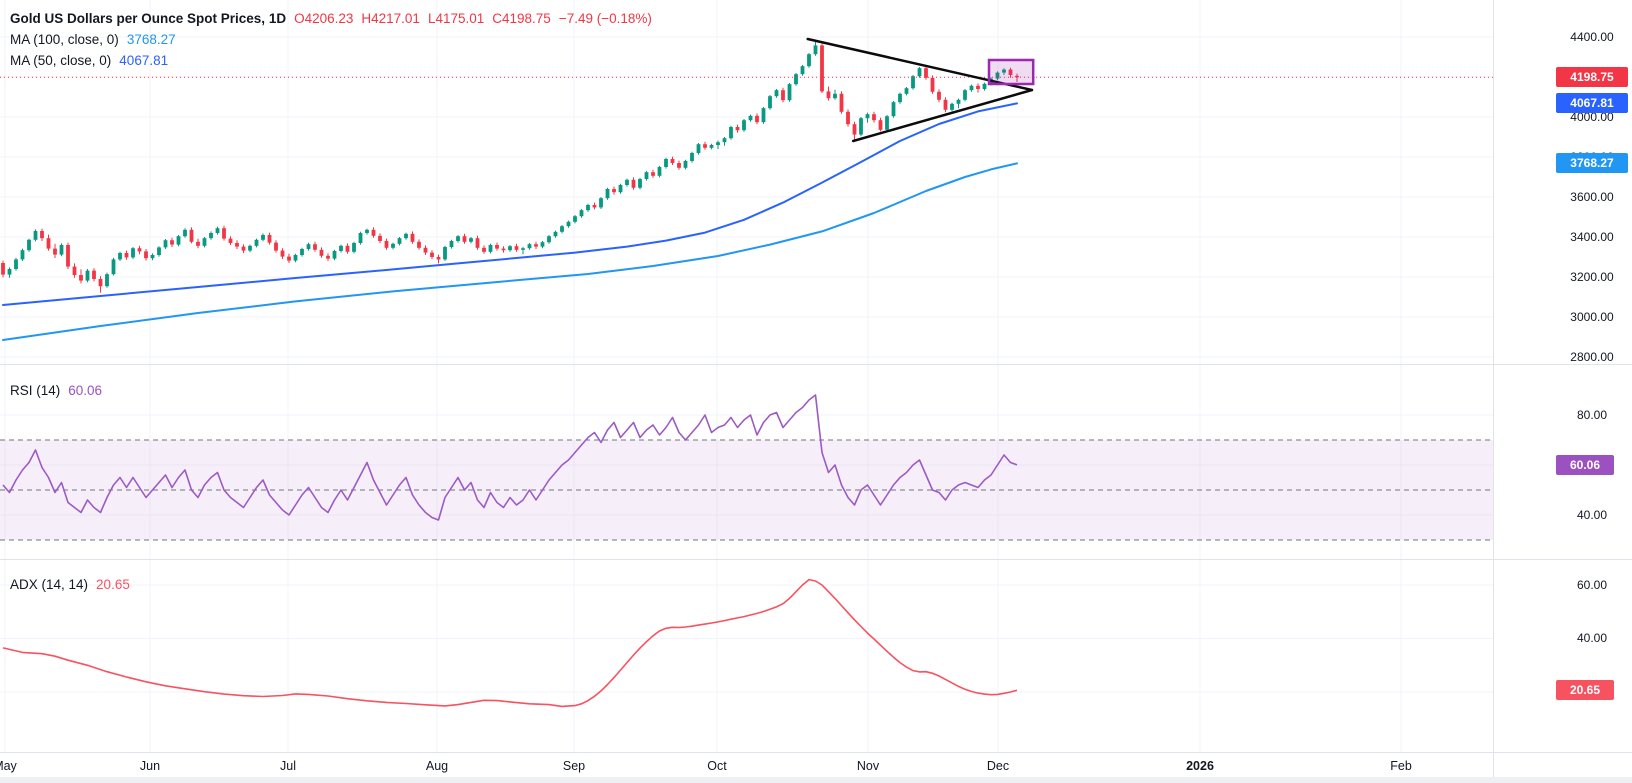 The height and width of the screenshot is (783, 1632). Describe the element at coordinates (288, 766) in the screenshot. I see `time-axis-label: Jul` at that location.